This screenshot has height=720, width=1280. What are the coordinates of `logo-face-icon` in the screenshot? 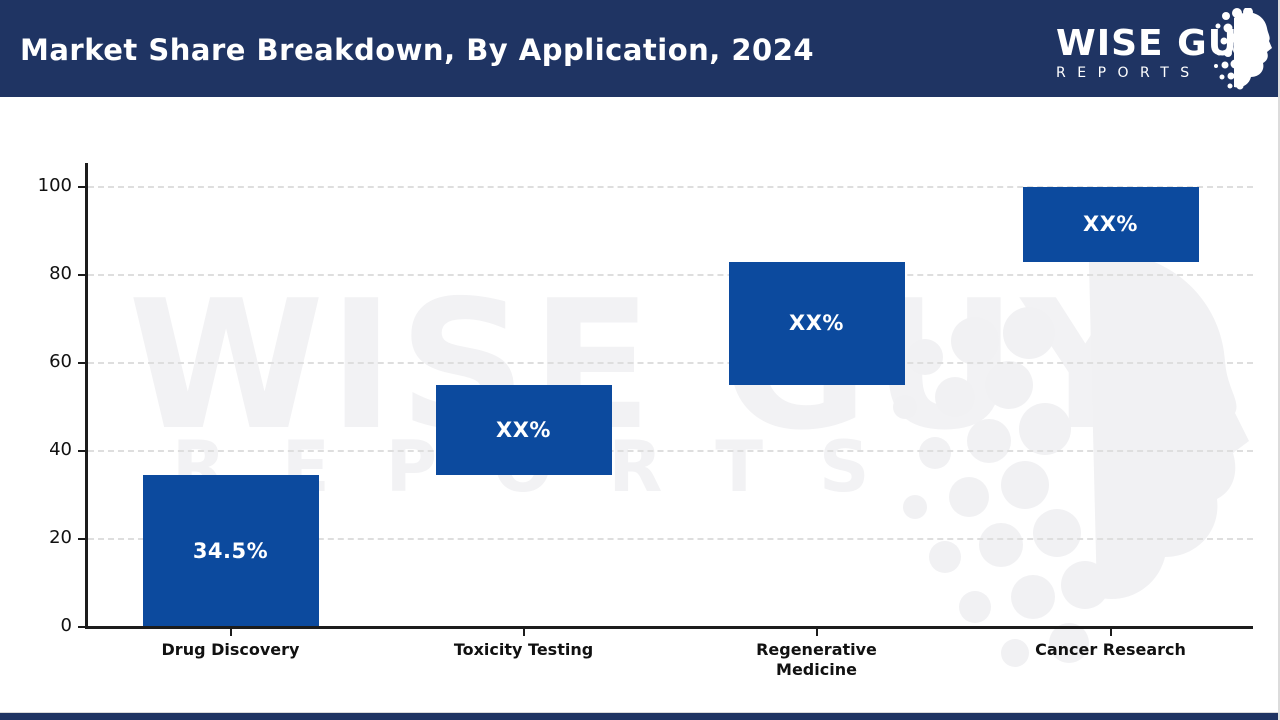 It's located at (1242, 49).